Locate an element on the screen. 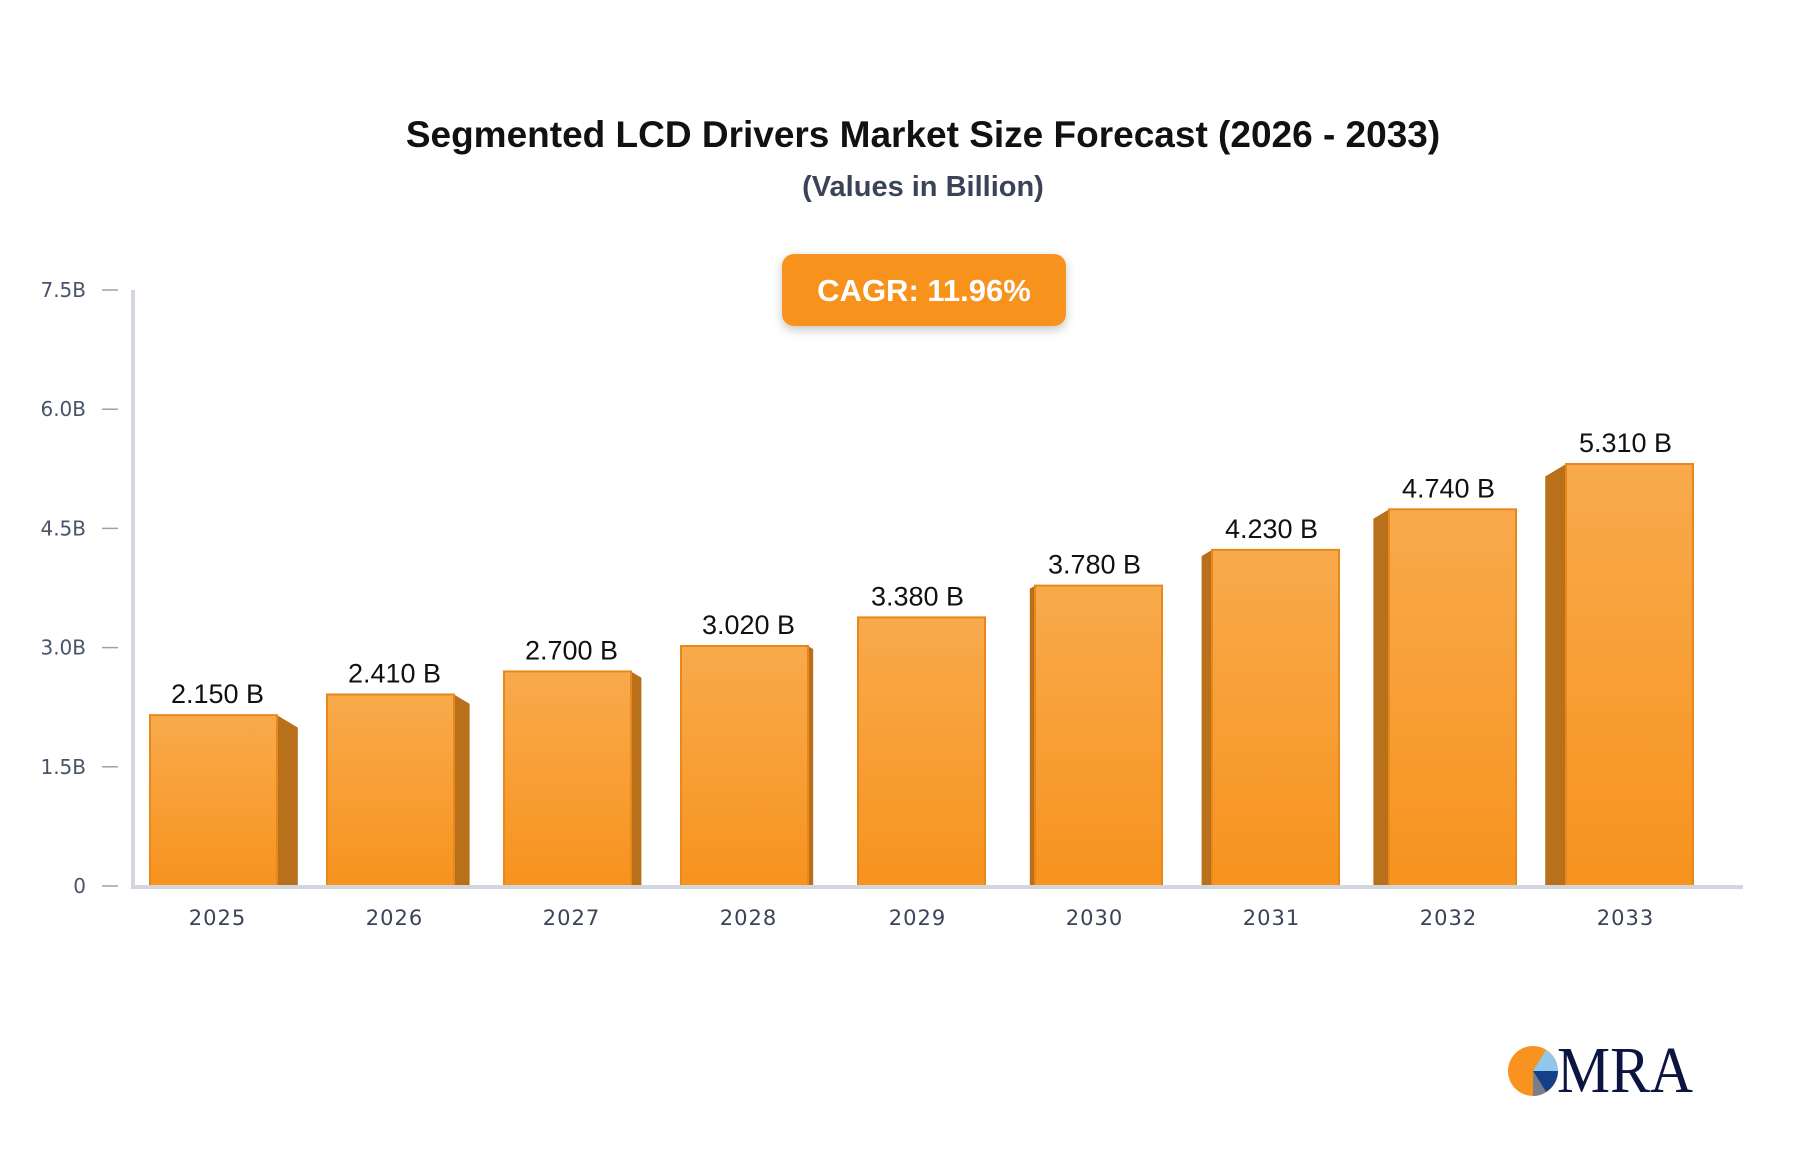  y-tick-label: 7.5B is located at coordinates (63, 290).